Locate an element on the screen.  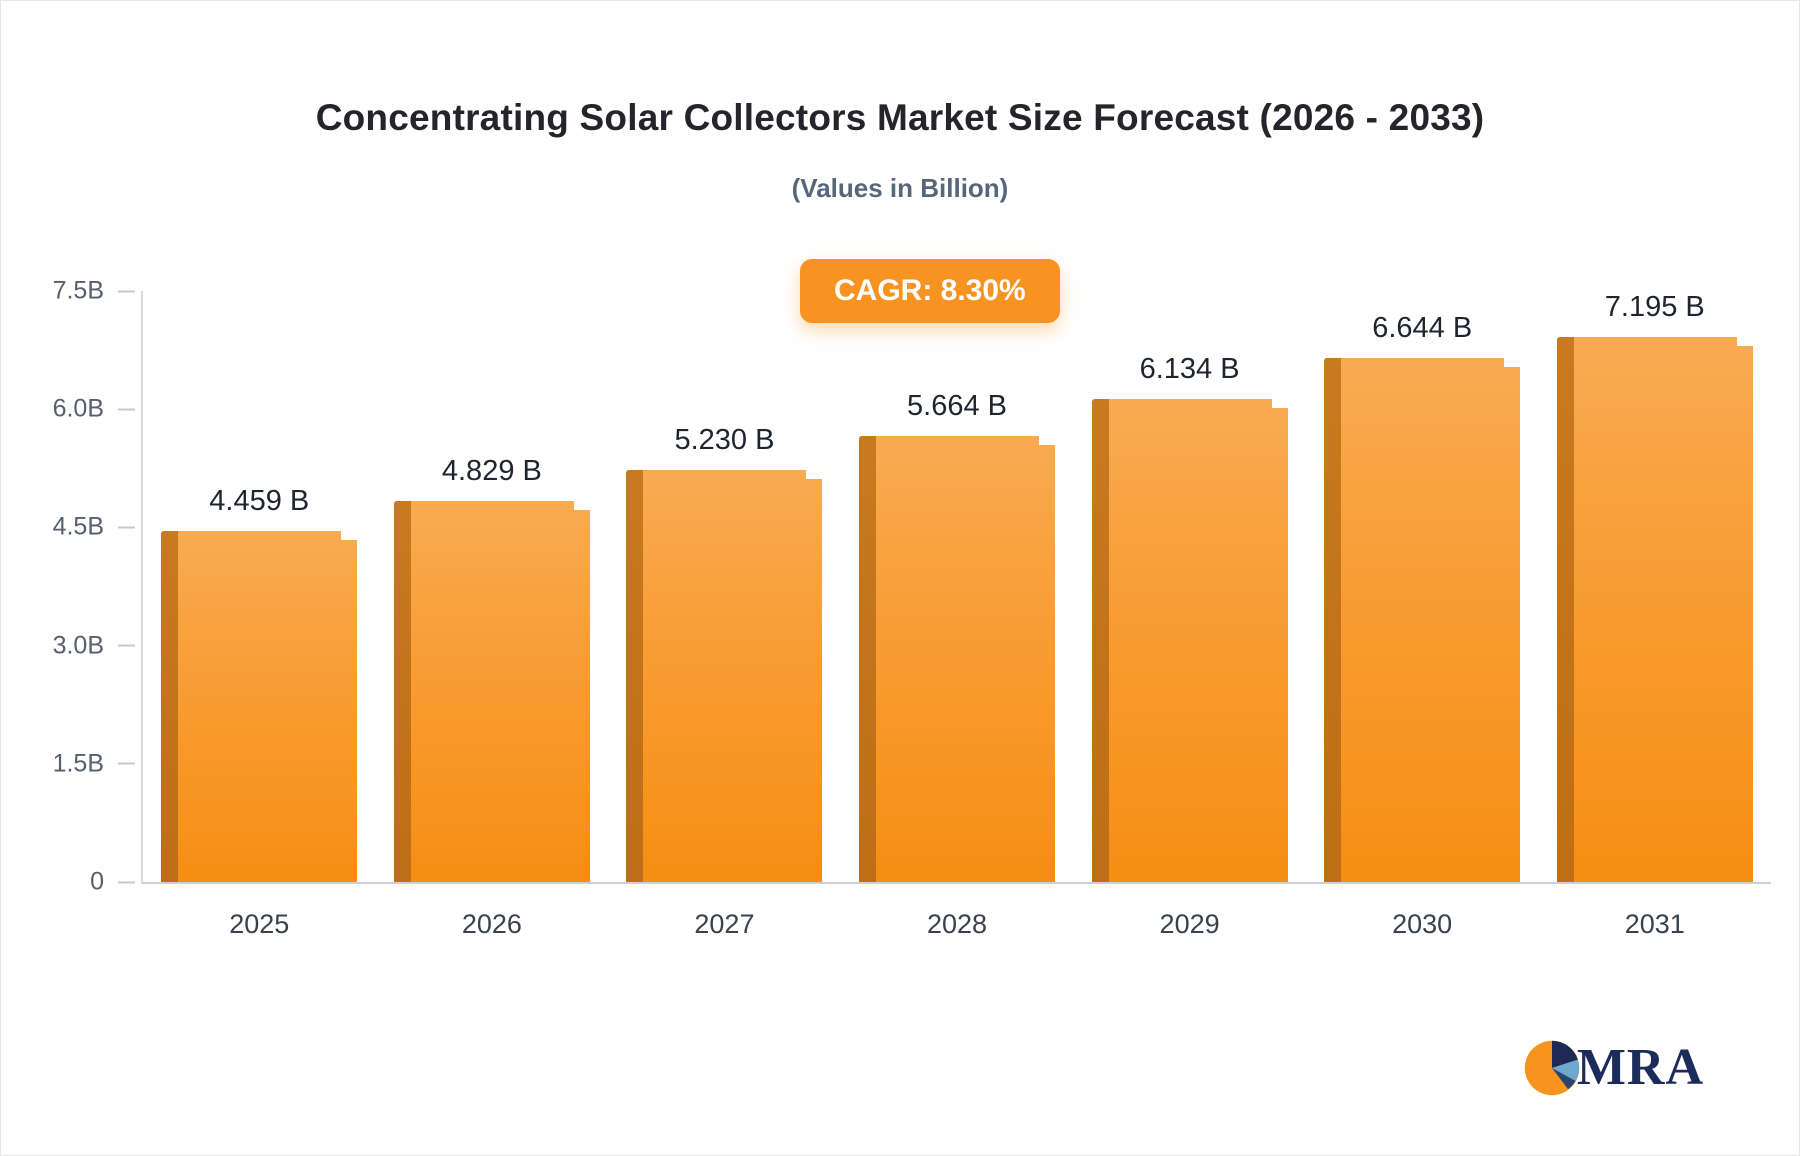
y-tick: 6.0B is located at coordinates (94, 409).